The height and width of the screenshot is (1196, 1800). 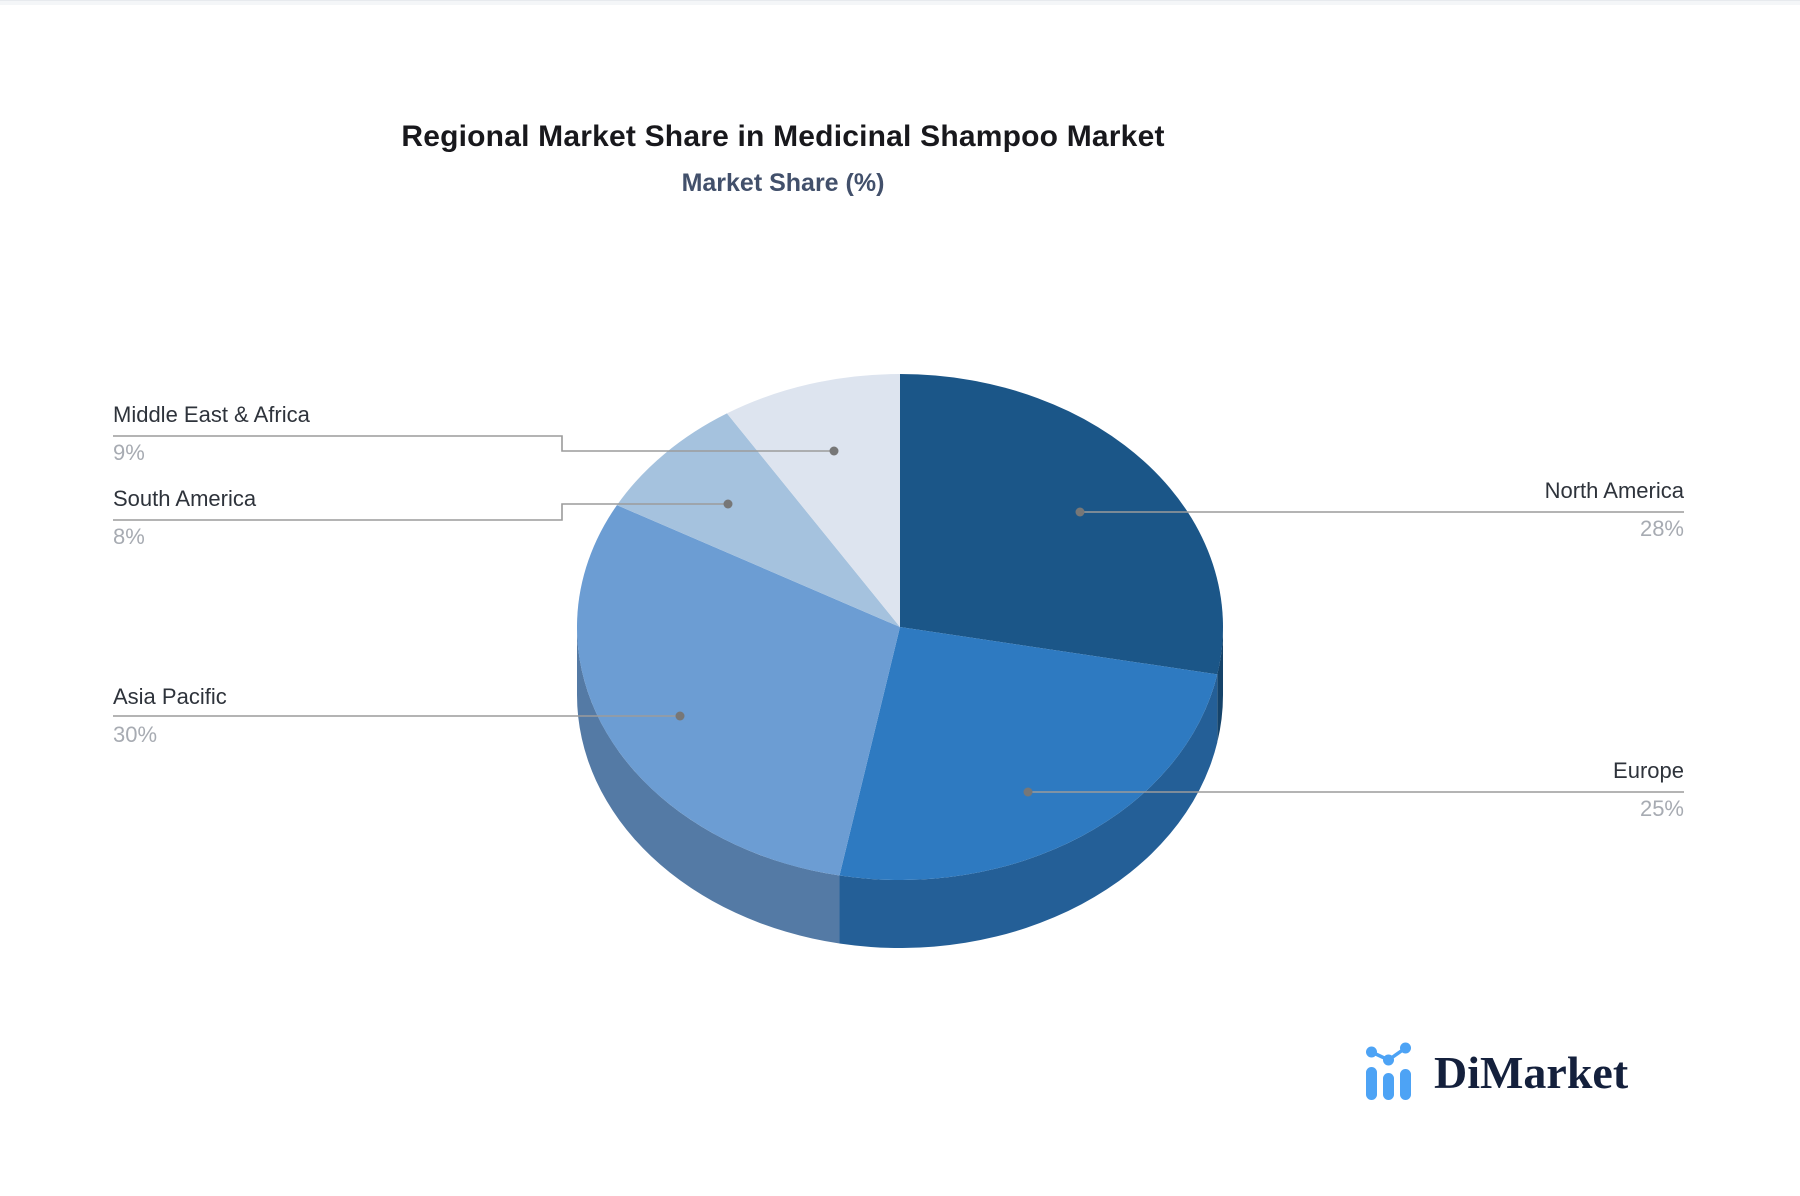 I want to click on slice-value: 25%, so click(x=1661, y=808).